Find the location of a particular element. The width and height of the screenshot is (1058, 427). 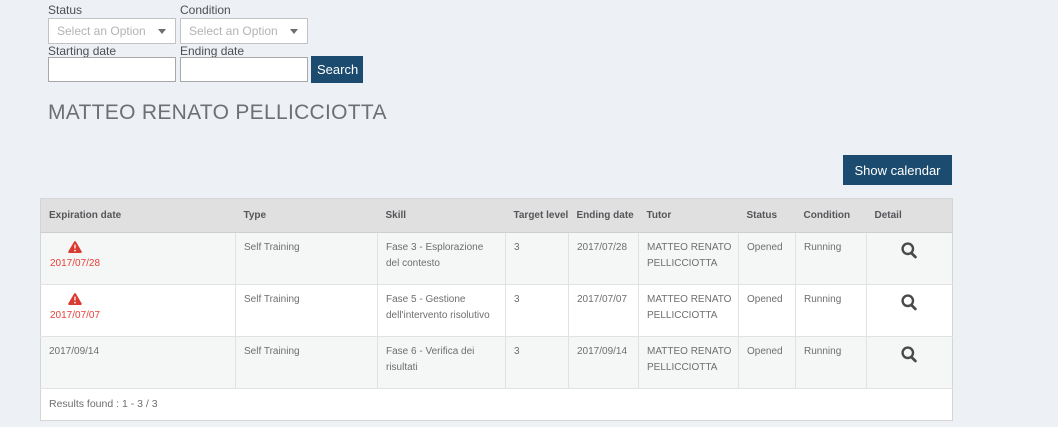

expiration-date-cell: 2017/07/07 is located at coordinates (138, 310).